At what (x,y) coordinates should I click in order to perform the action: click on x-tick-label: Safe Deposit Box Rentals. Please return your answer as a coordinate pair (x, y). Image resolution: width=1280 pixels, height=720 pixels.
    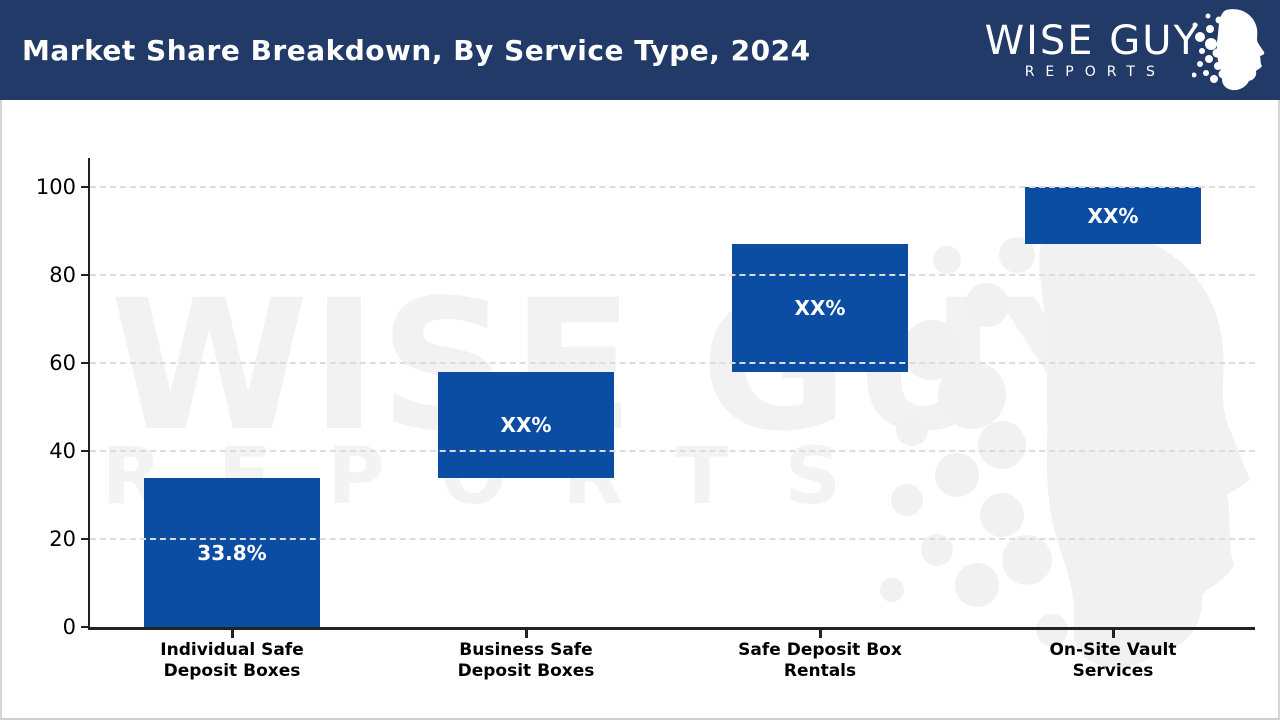
    Looking at the image, I should click on (820, 661).